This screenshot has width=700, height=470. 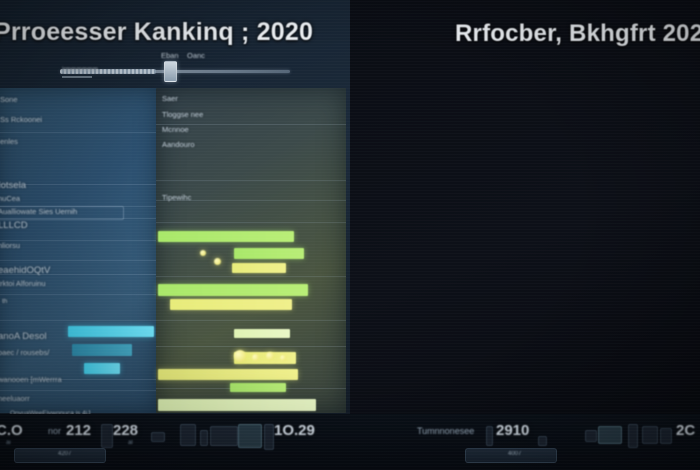 What do you see at coordinates (10, 198) in the screenshot?
I see `list-item: nuCea` at bounding box center [10, 198].